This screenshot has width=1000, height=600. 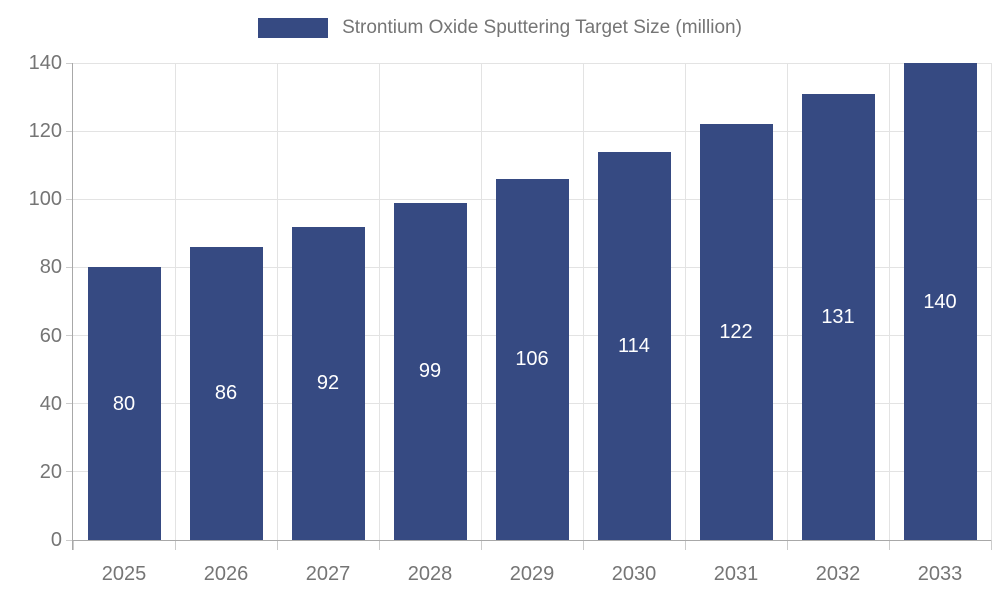 I want to click on y-axis-line, so click(x=72, y=306).